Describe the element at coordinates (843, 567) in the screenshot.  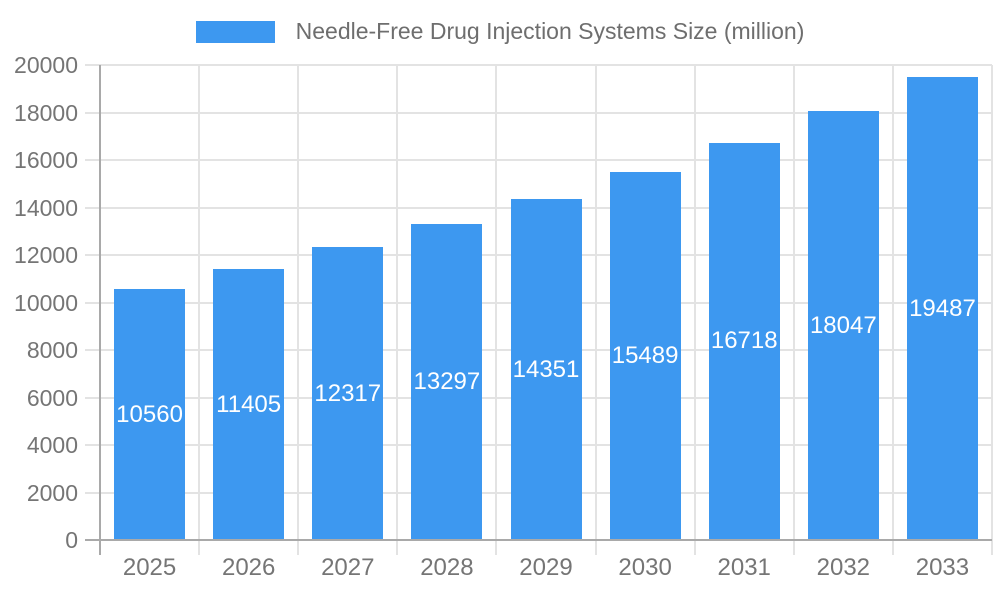
I see `x-tick-label: 2032` at that location.